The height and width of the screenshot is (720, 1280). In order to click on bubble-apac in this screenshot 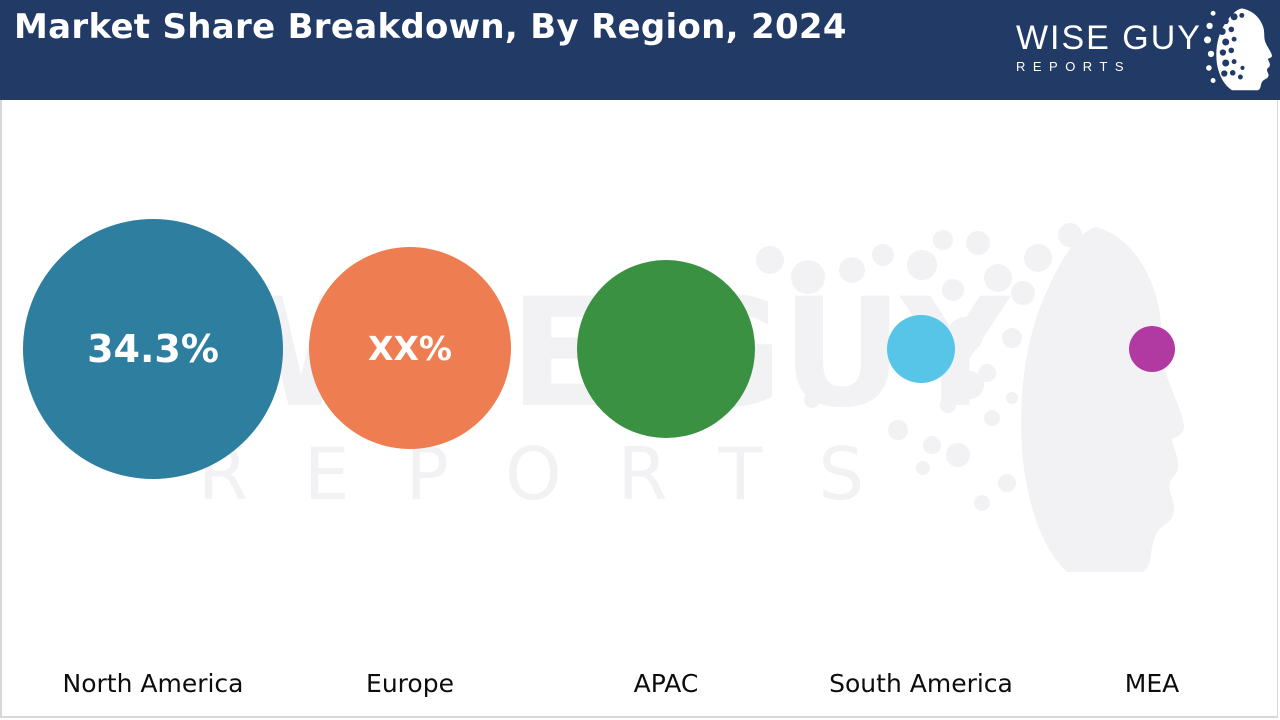, I will do `click(666, 349)`.